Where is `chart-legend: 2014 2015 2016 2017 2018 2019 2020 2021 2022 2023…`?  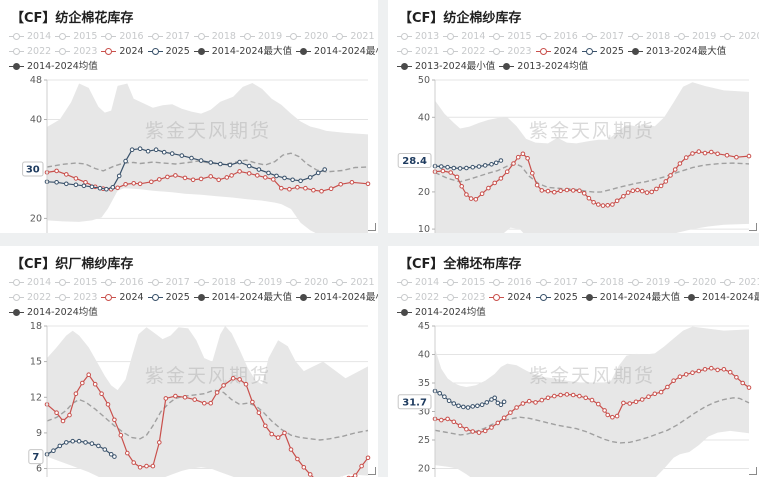 chart-legend: 2014 2015 2016 2017 2018 2019 2020 2021 2022 2023… is located at coordinates (193, 297).